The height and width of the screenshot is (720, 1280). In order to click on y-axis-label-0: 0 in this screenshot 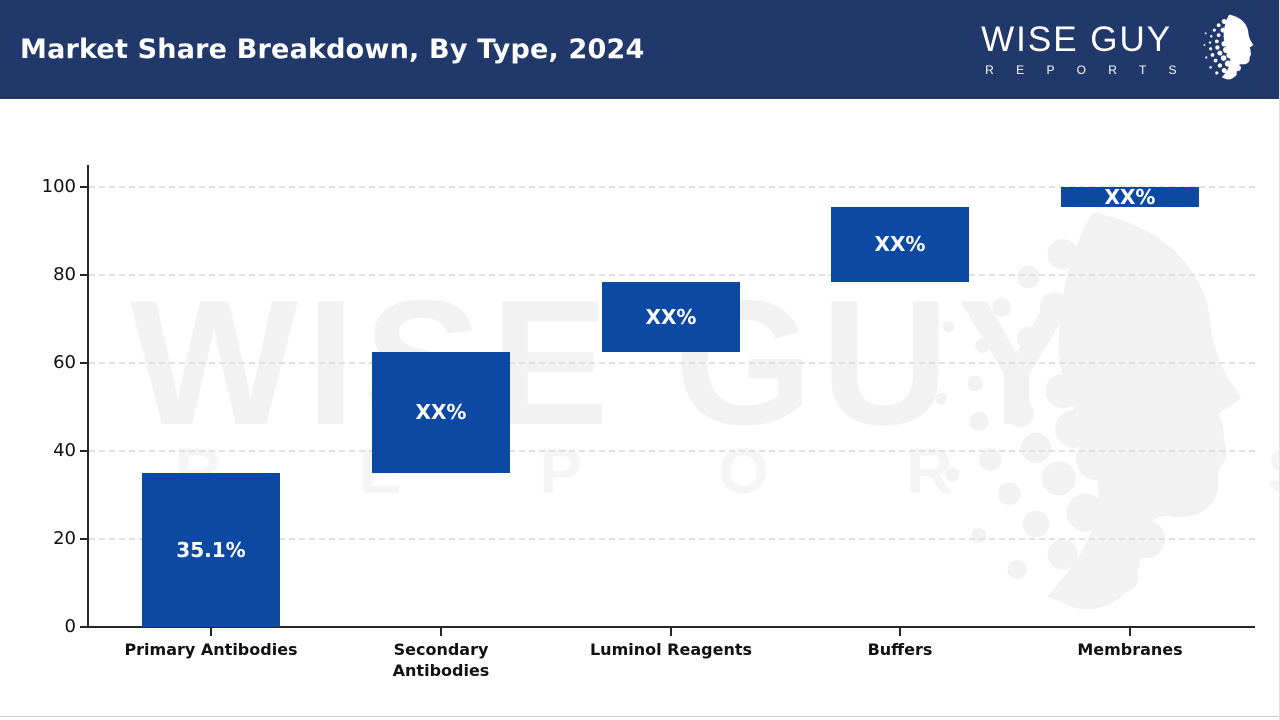, I will do `click(70, 626)`.